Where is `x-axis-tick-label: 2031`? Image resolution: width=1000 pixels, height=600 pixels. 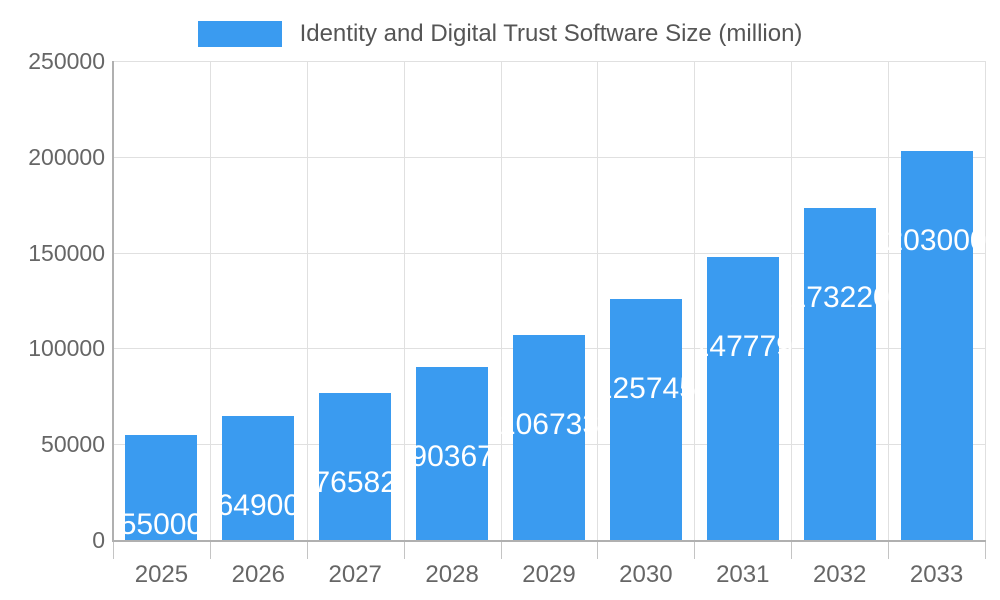 x-axis-tick-label: 2031 is located at coordinates (743, 574).